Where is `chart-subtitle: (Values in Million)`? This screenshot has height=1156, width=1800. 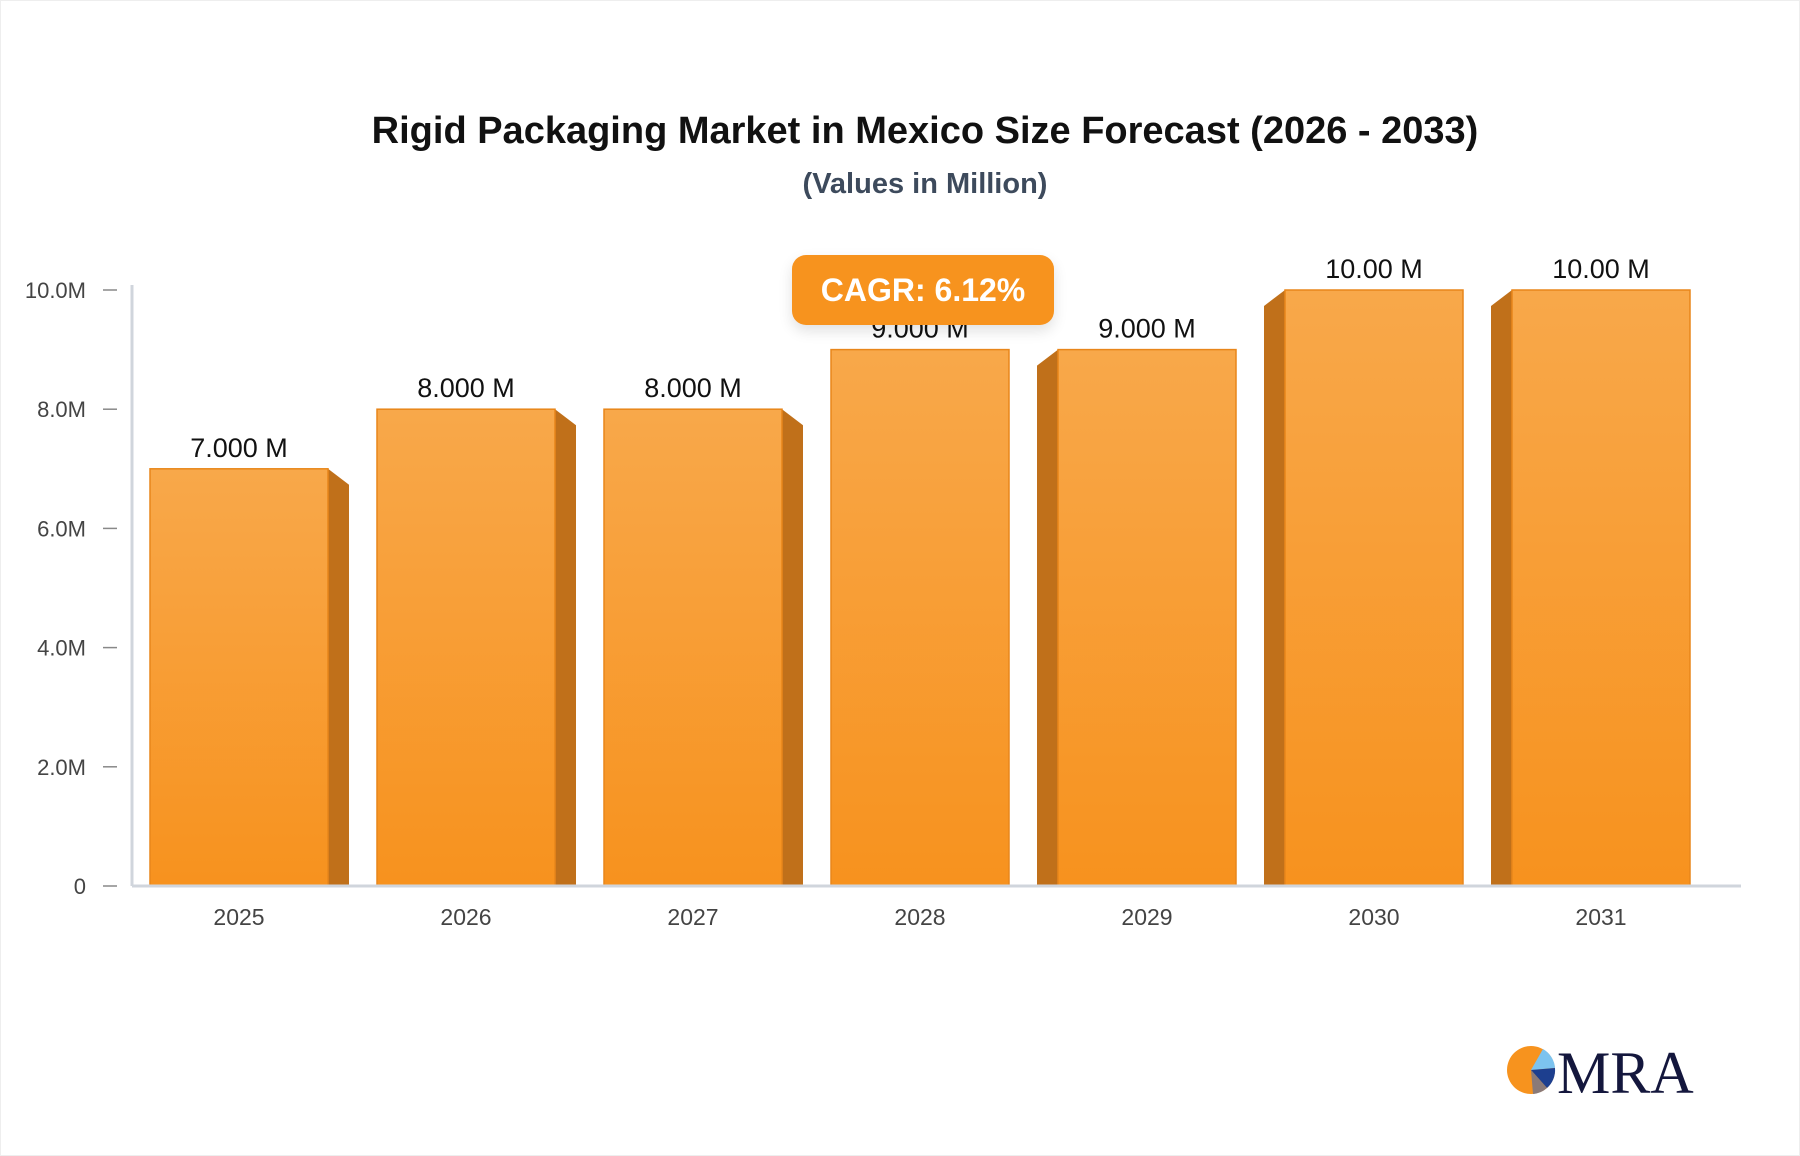 chart-subtitle: (Values in Million) is located at coordinates (925, 184).